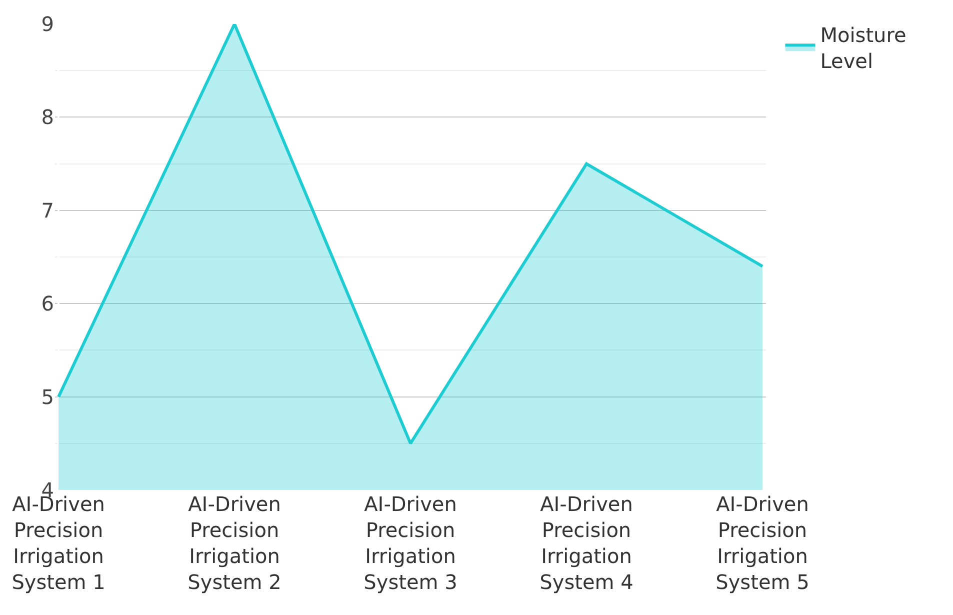  I want to click on y-tick-label: 6, so click(47, 304).